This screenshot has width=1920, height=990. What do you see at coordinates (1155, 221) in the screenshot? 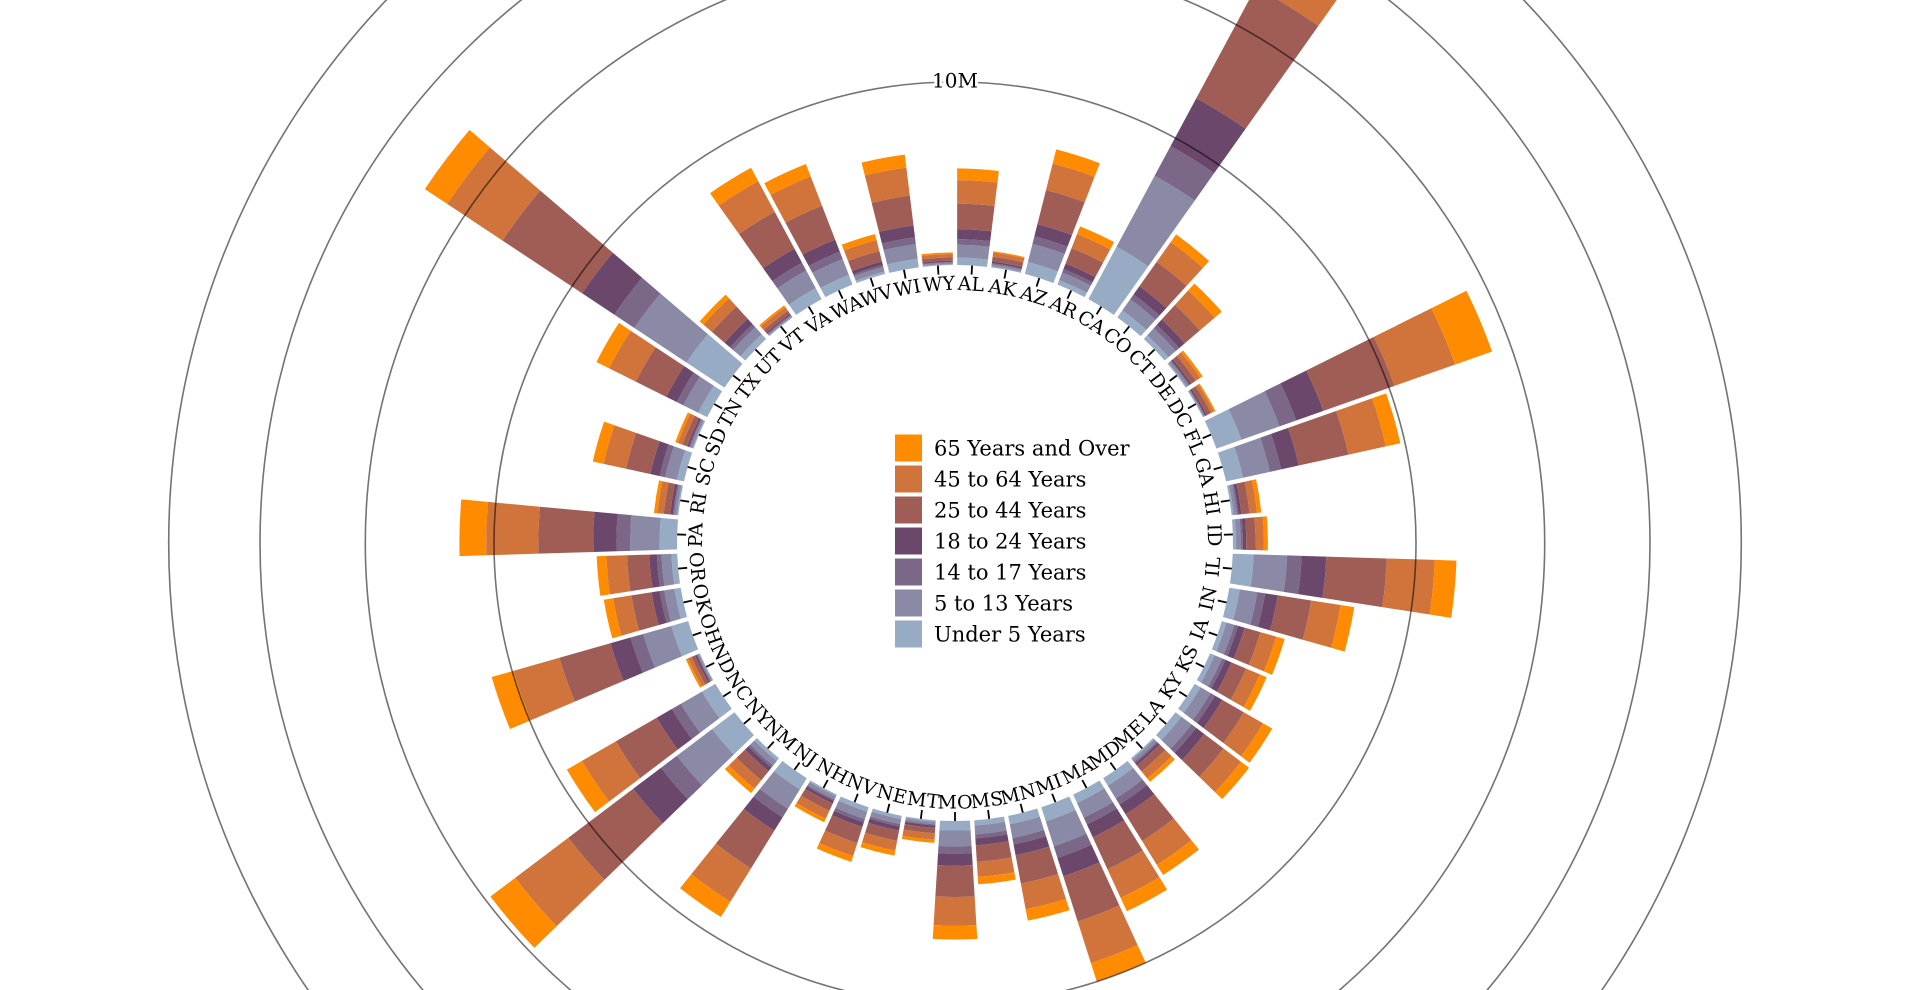
I see `bar-segment-CA-5-to-13-years` at bounding box center [1155, 221].